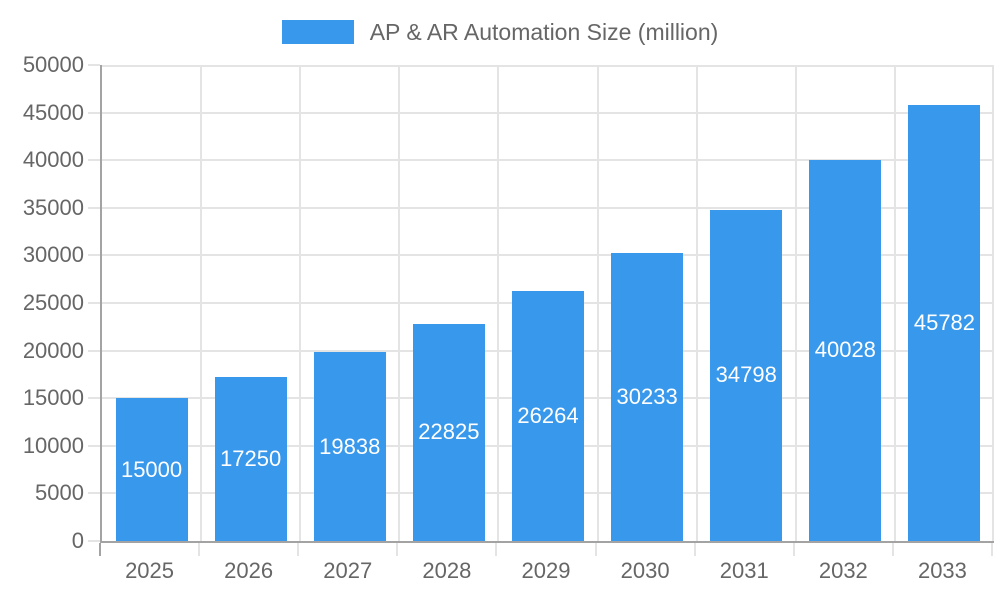 The height and width of the screenshot is (600, 1000). I want to click on y-tick-label: 15000, so click(53, 398).